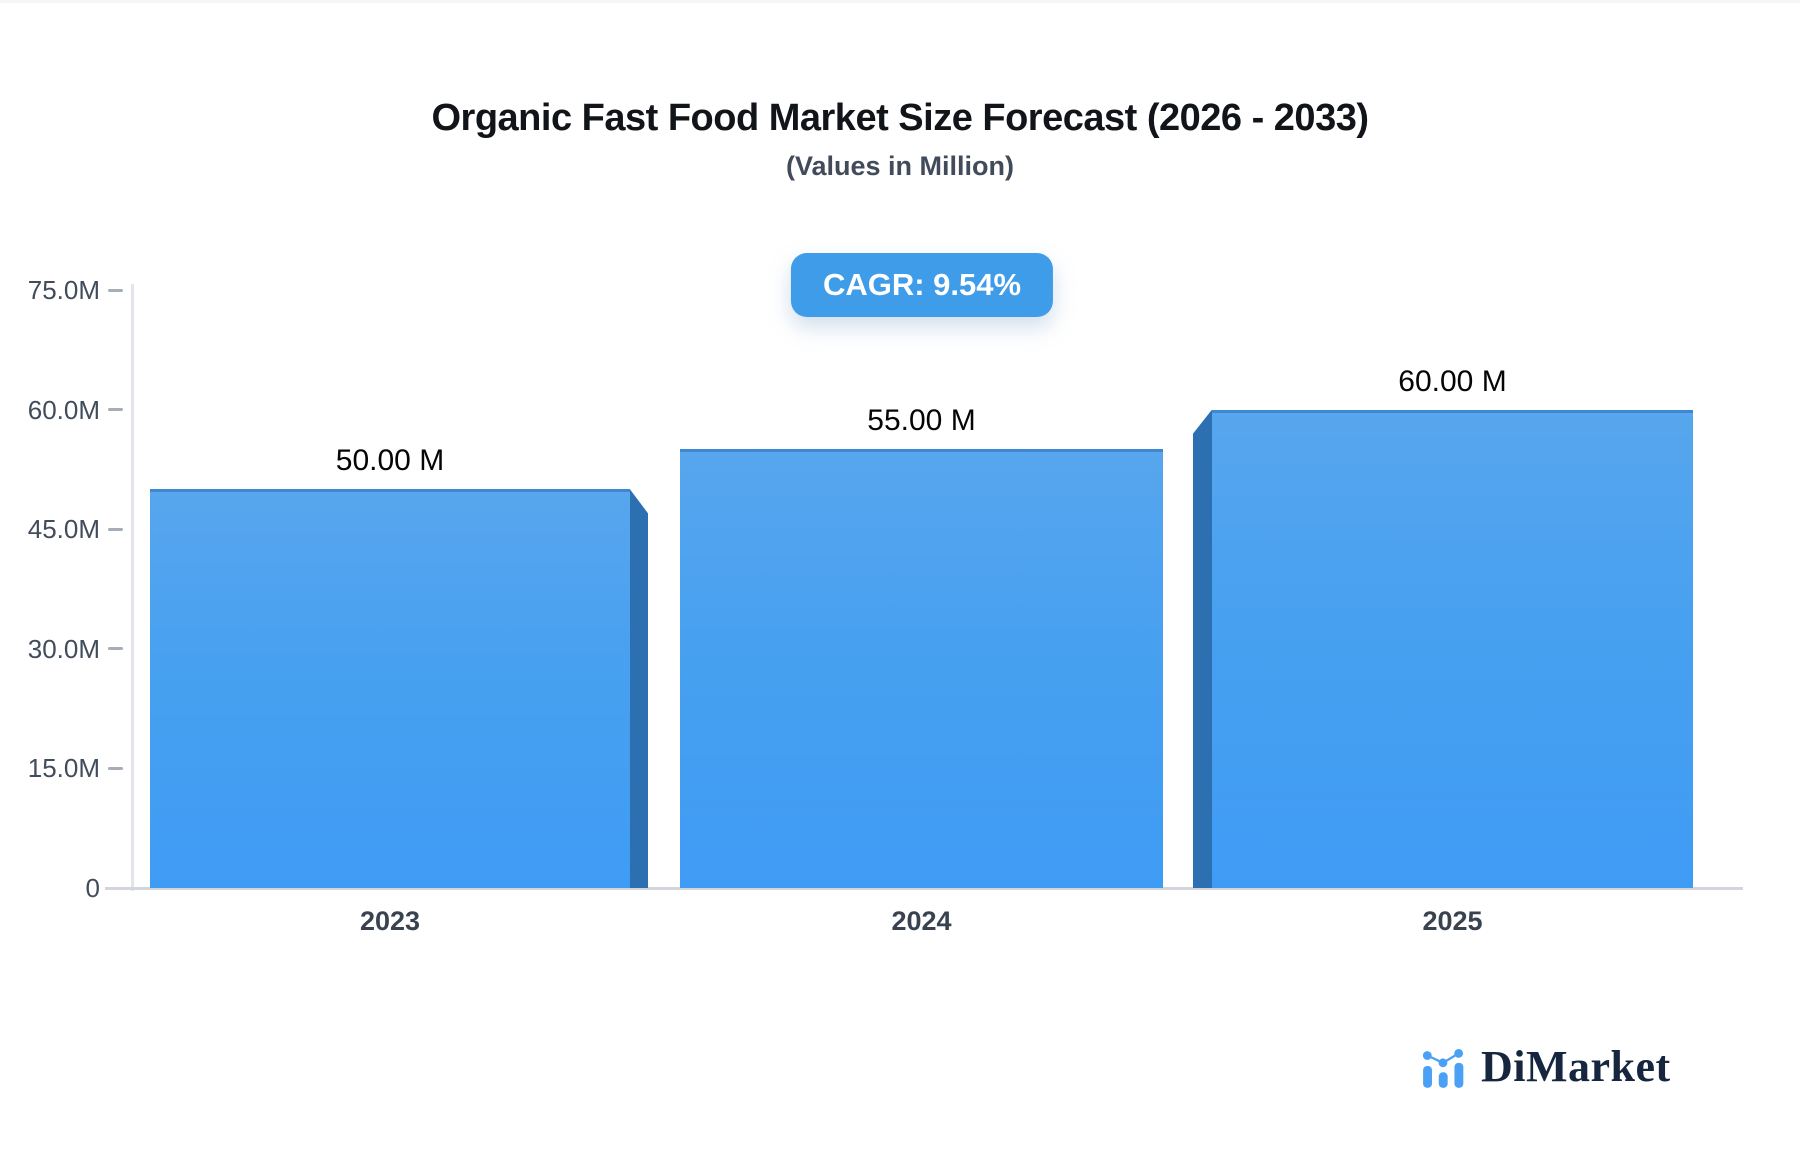 Image resolution: width=1800 pixels, height=1156 pixels. I want to click on bar-value-label-2025: 60.00 M, so click(1452, 381).